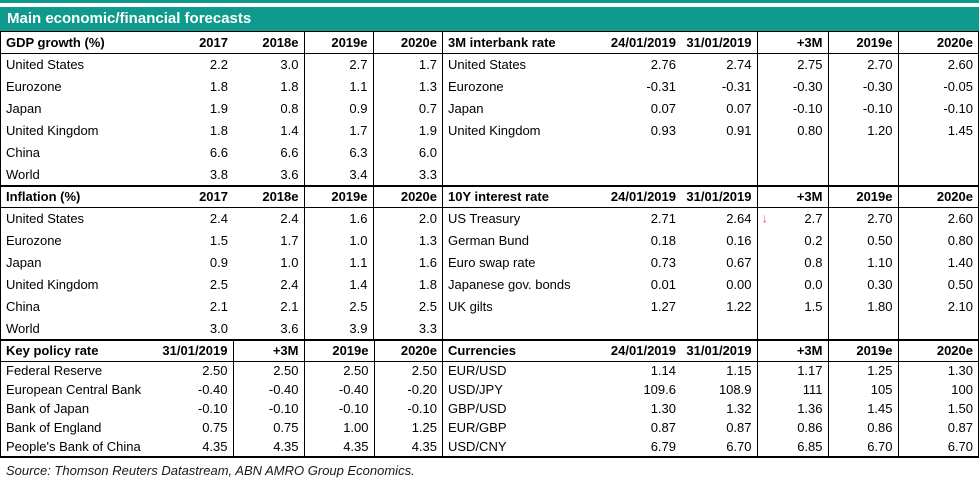 The image size is (979, 483). Describe the element at coordinates (663, 262) in the screenshot. I see `value-cell: 0.73` at that location.